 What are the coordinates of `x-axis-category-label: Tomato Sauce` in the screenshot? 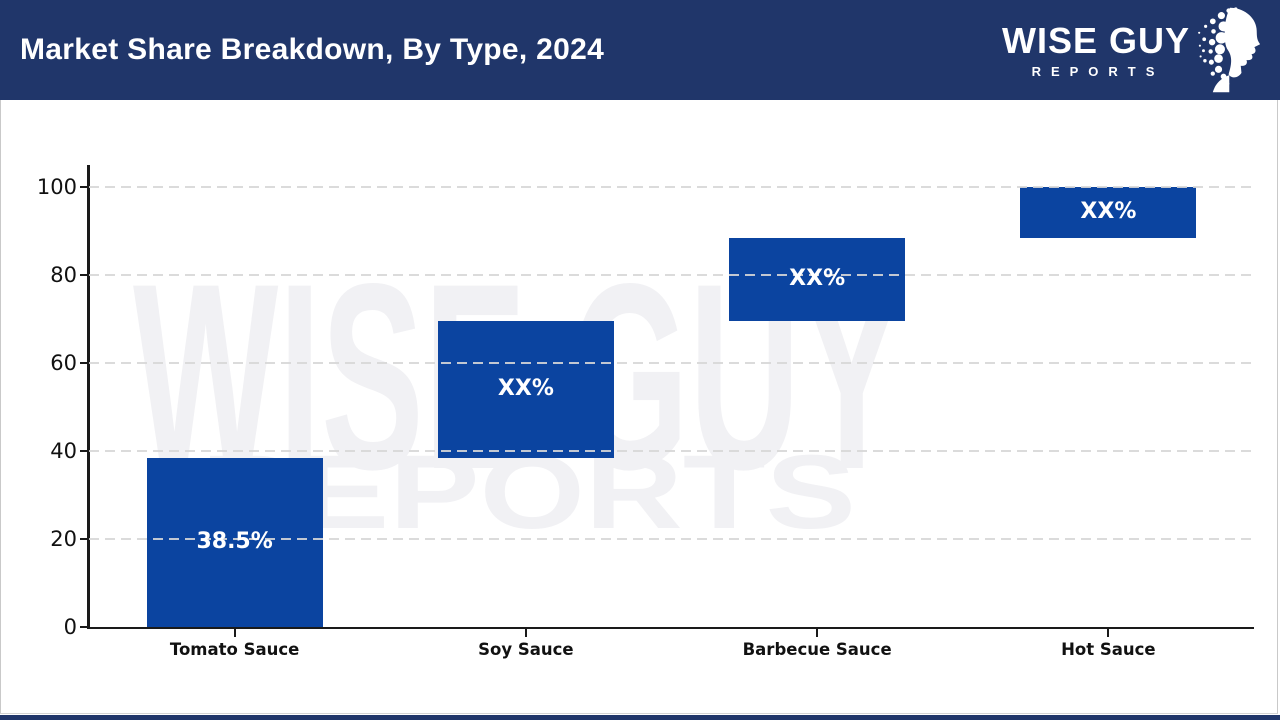 It's located at (234, 649).